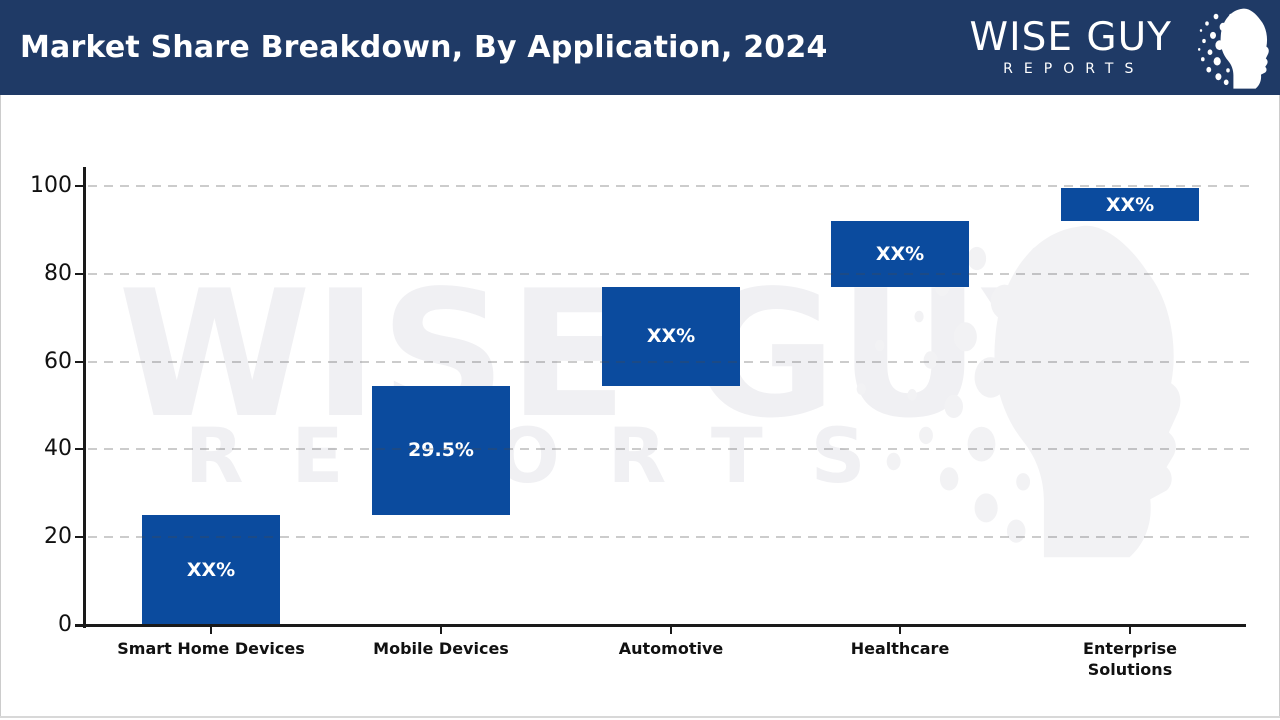  Describe the element at coordinates (211, 648) in the screenshot. I see `x-axis-category-label: Smart Home Devices` at that location.